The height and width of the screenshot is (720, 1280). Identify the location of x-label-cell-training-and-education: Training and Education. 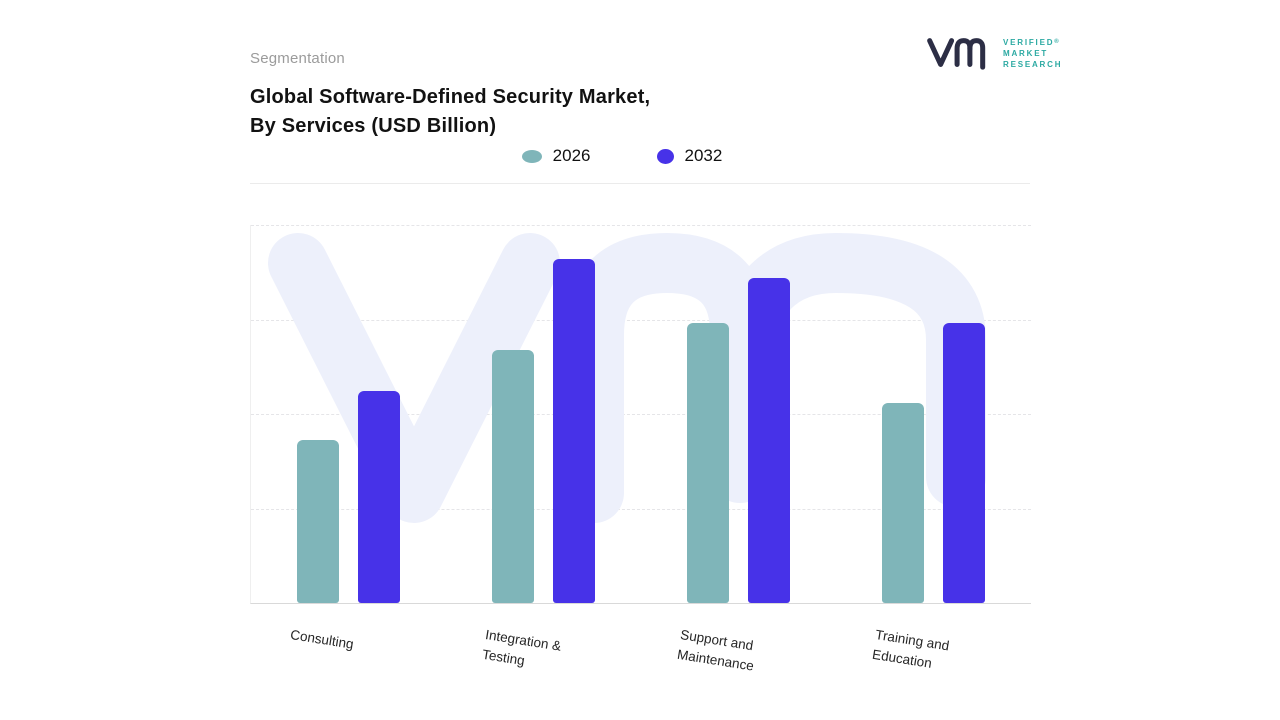
(932, 648).